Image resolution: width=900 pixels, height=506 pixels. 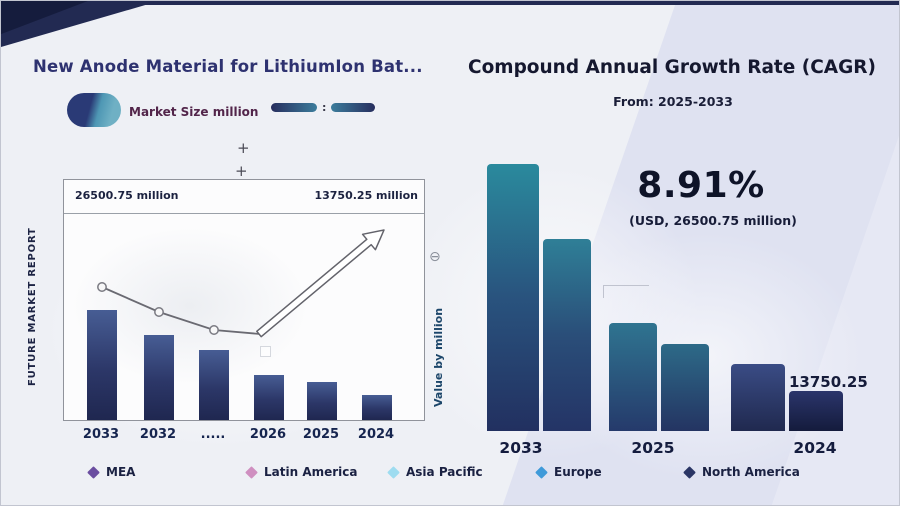 I want to click on legend-item-mea: MEA, so click(x=111, y=472).